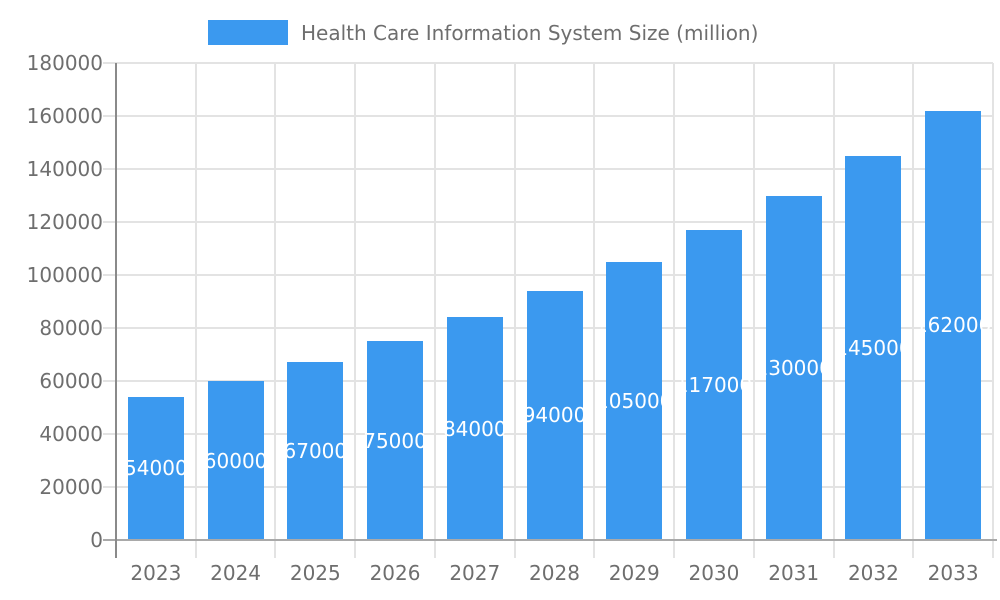 Image resolution: width=1000 pixels, height=600 pixels. Describe the element at coordinates (315, 573) in the screenshot. I see `x-axis-tick-label: 2025` at that location.